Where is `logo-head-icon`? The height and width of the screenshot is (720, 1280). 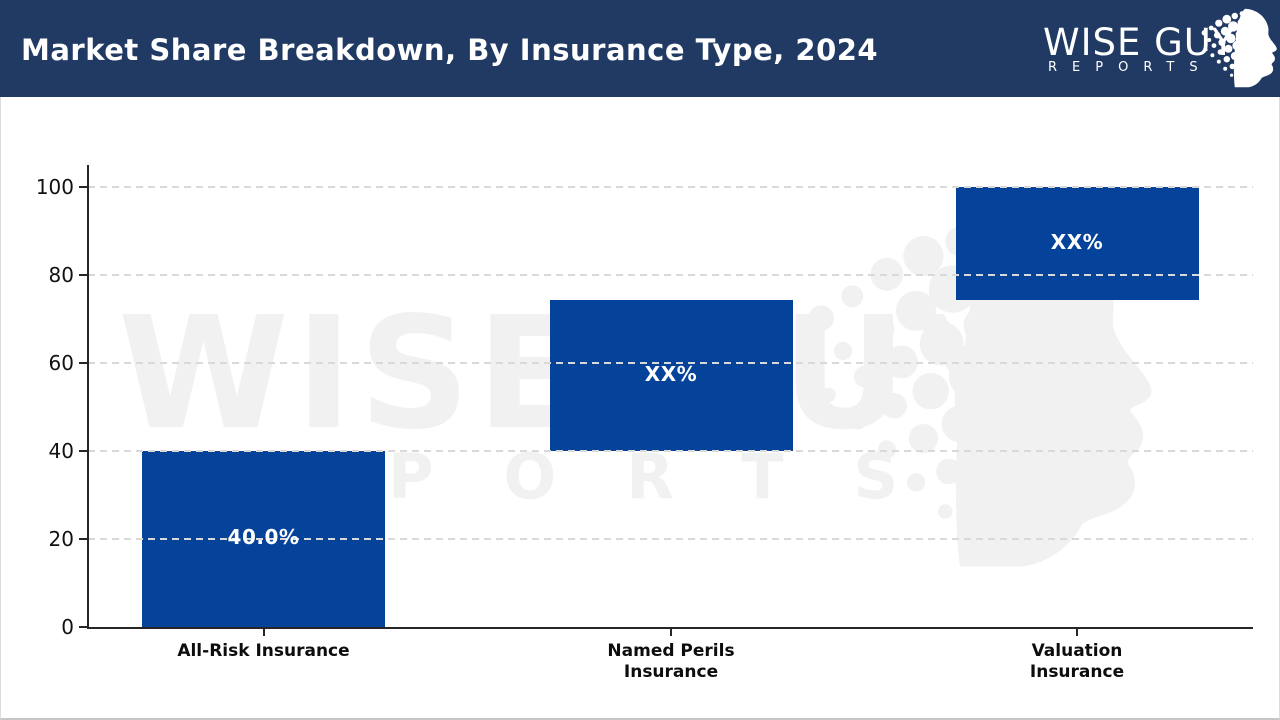 logo-head-icon is located at coordinates (1238, 48).